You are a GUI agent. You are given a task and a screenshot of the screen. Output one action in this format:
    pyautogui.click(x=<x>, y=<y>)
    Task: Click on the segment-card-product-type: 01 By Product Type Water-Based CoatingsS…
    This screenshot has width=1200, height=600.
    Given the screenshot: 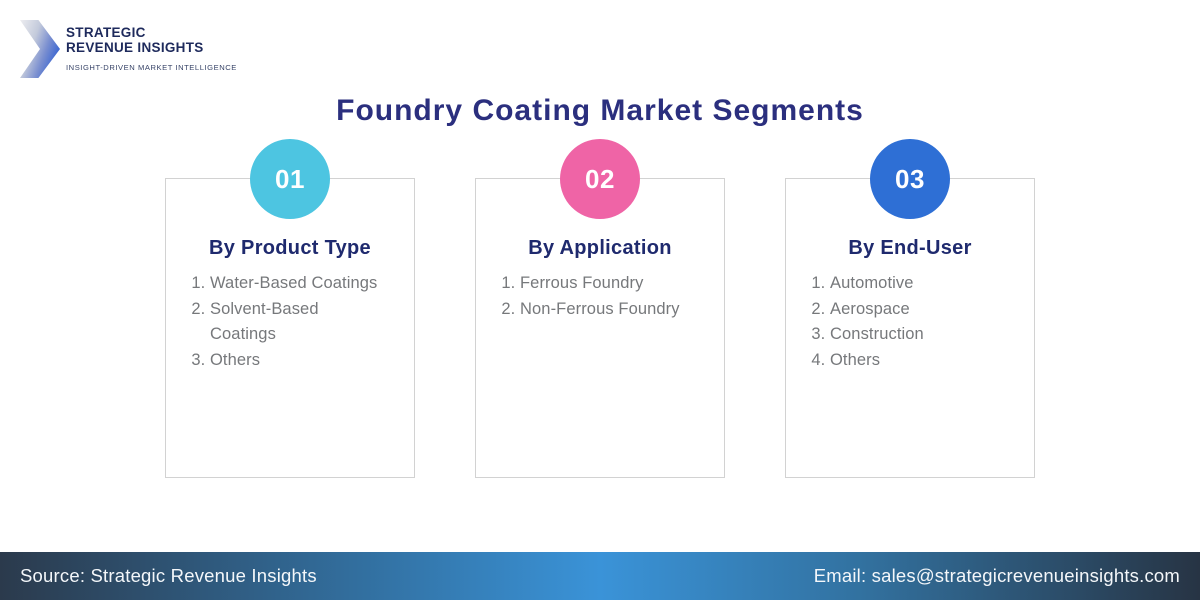 What is the action you would take?
    pyautogui.click(x=290, y=308)
    